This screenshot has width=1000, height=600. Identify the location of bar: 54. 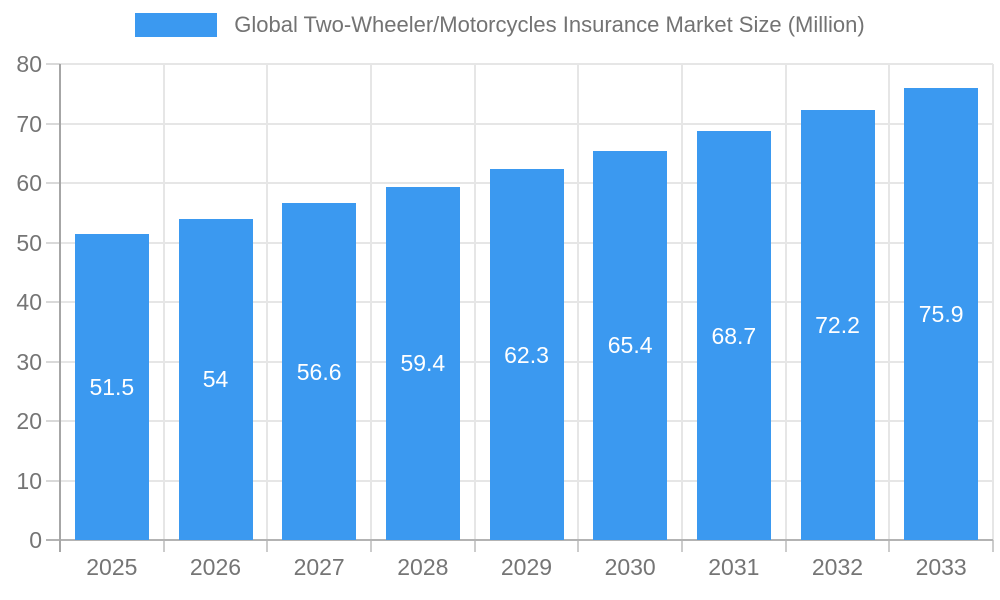
(215, 379).